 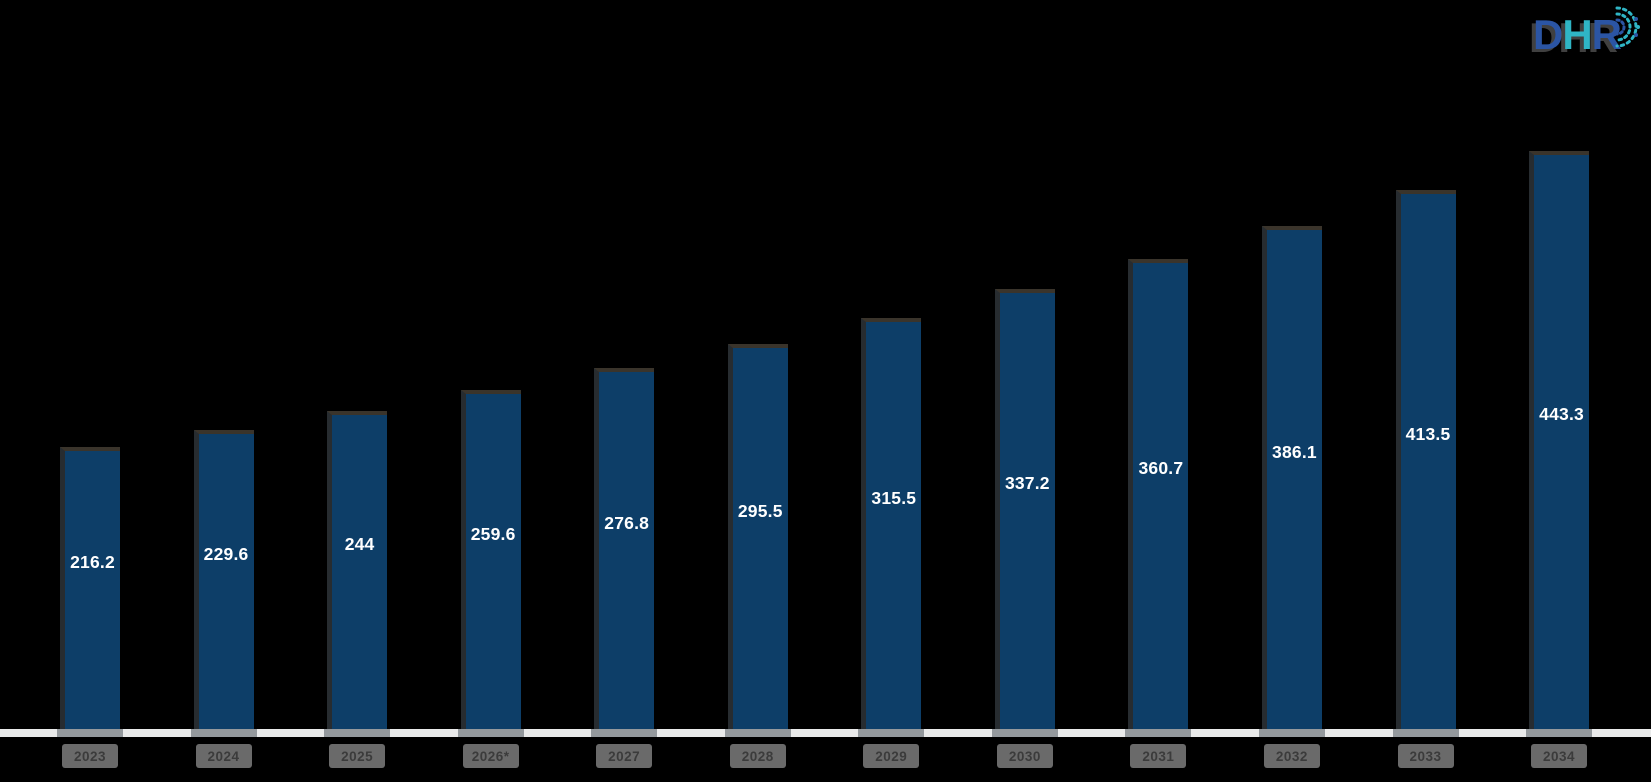 What do you see at coordinates (627, 522) in the screenshot?
I see `bar-value-label: 276.8` at bounding box center [627, 522].